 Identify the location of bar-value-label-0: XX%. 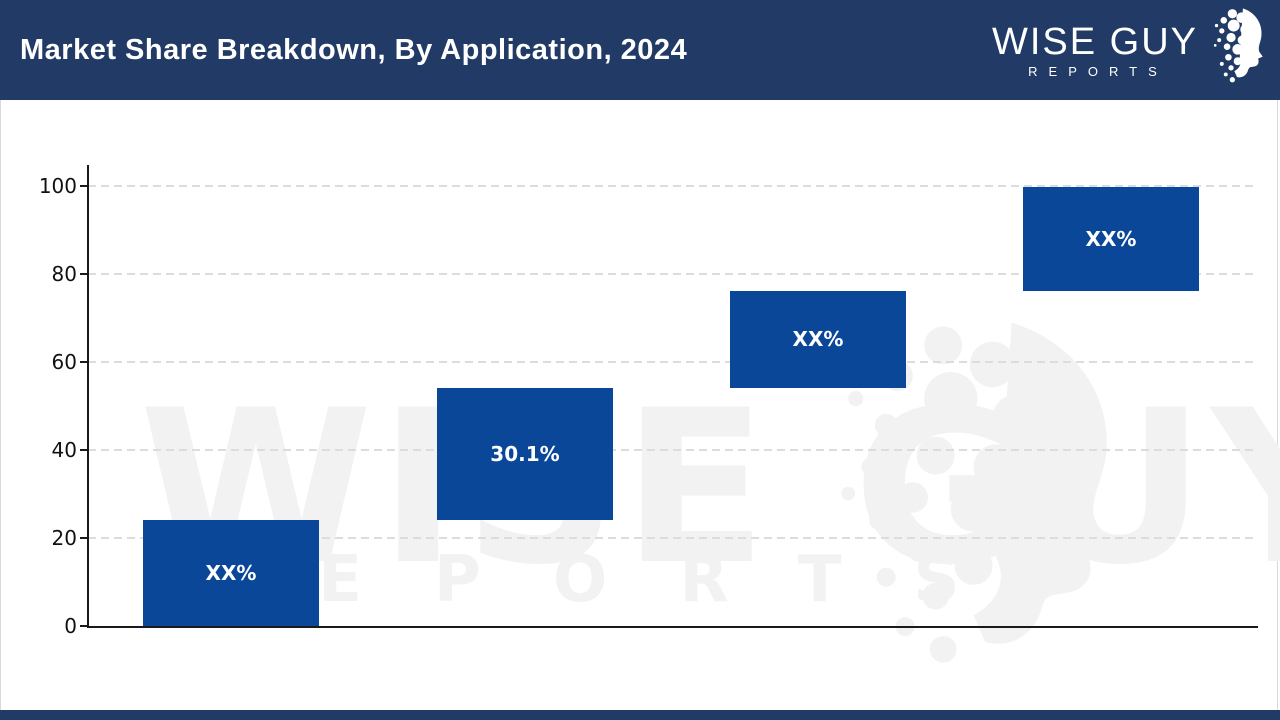
(231, 573).